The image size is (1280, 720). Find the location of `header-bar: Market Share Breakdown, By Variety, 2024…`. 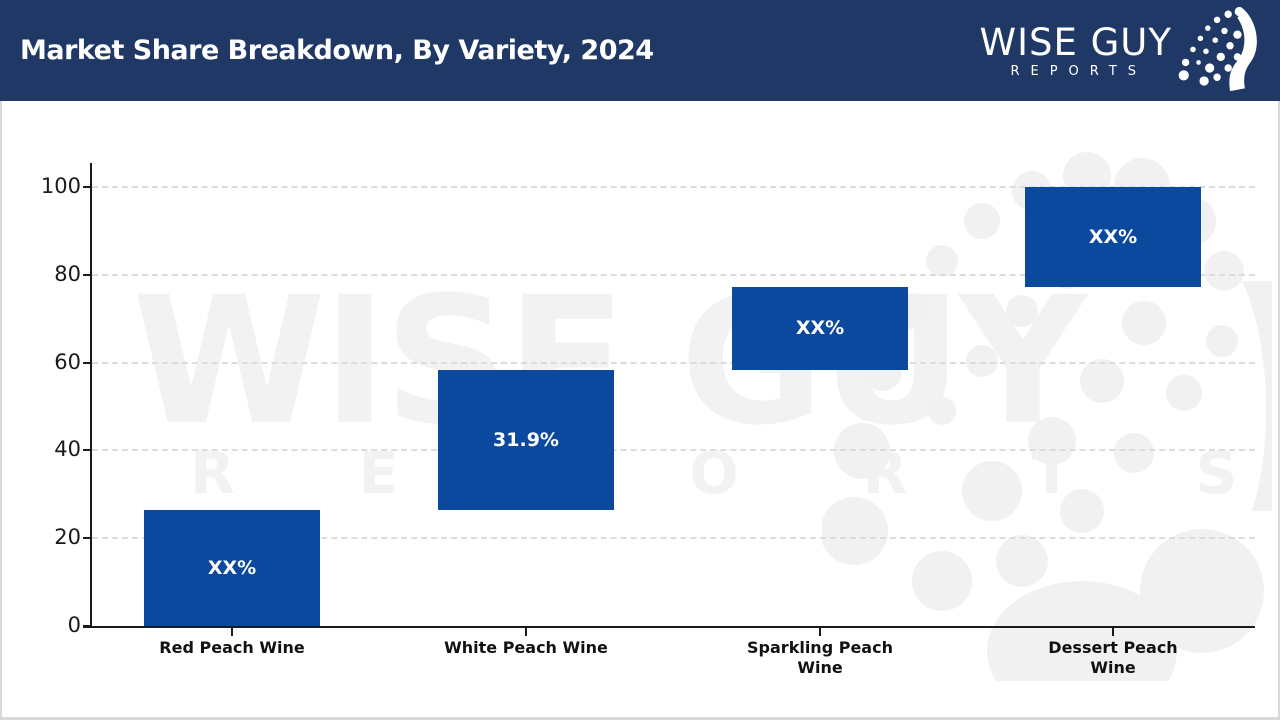

header-bar: Market Share Breakdown, By Variety, 2024… is located at coordinates (640, 50).